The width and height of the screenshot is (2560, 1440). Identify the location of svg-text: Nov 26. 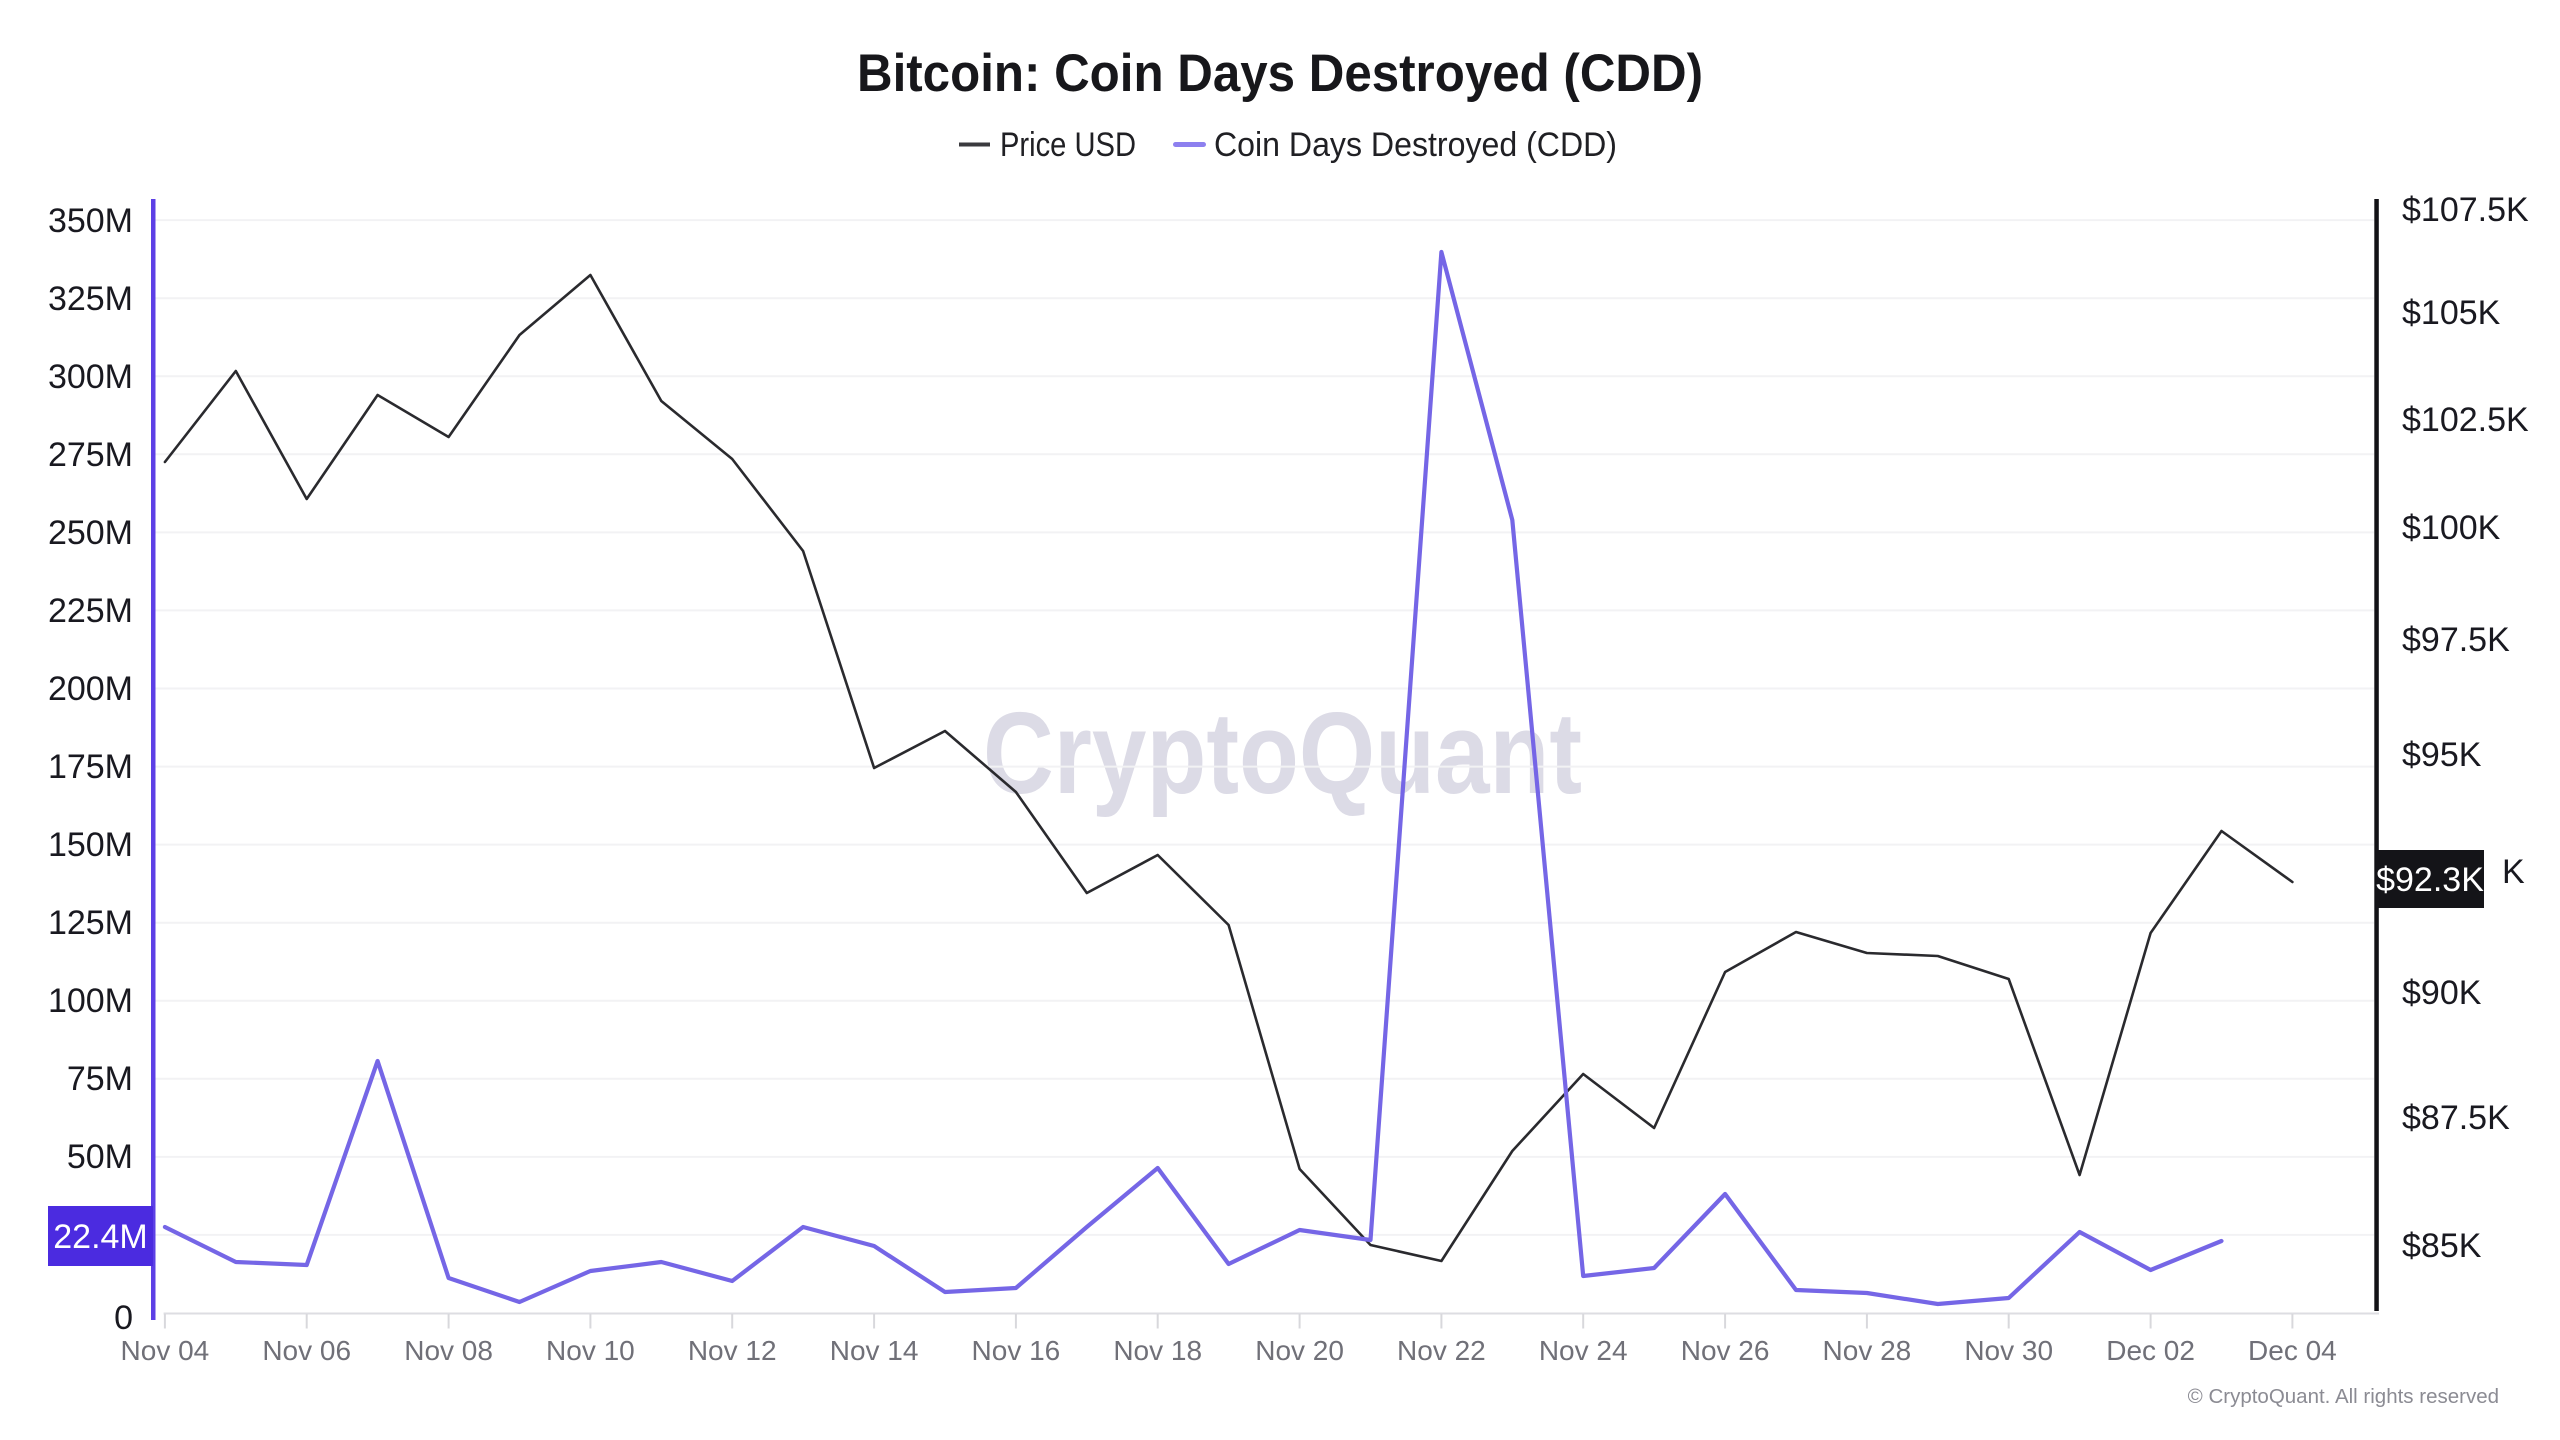
(1725, 1350).